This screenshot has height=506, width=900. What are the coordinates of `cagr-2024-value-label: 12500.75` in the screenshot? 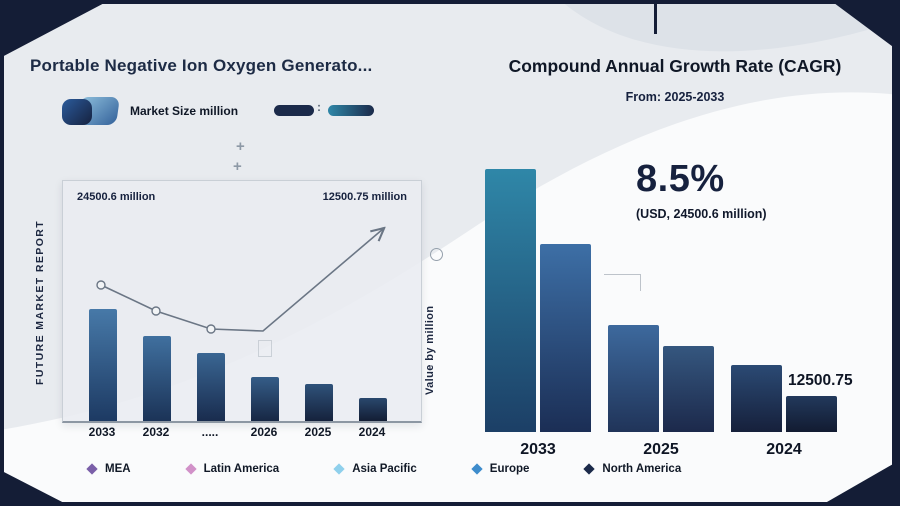 It's located at (820, 380).